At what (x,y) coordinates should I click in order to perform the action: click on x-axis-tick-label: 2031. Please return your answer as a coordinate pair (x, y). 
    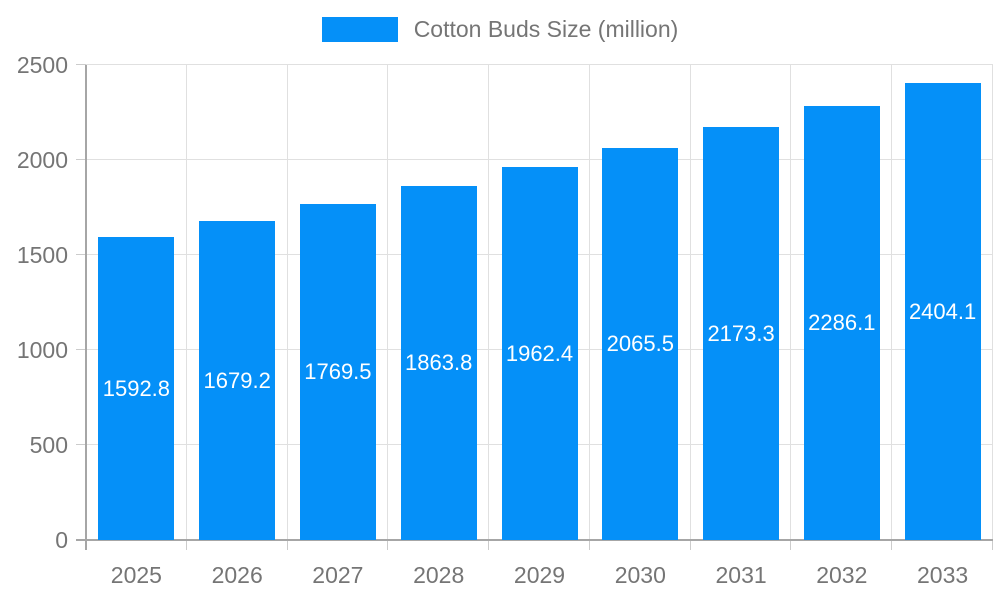
    Looking at the image, I should click on (741, 575).